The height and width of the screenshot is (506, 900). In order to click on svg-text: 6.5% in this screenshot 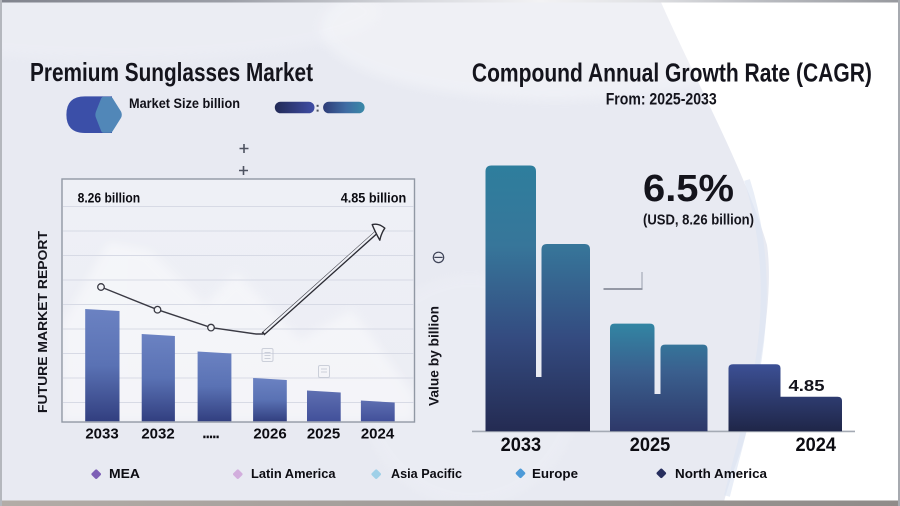, I will do `click(688, 189)`.